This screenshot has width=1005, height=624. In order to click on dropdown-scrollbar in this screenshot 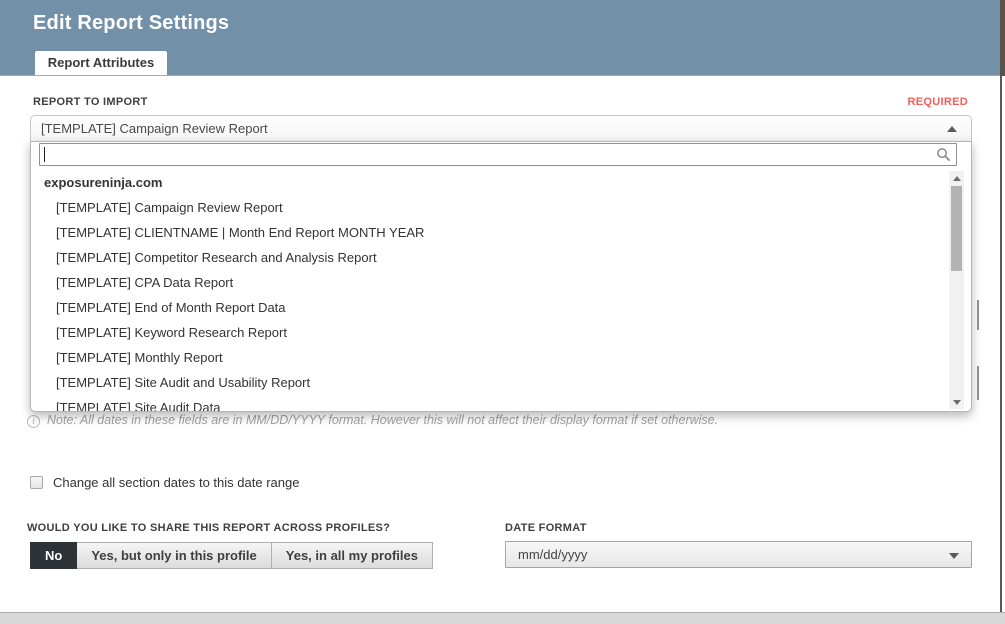, I will do `click(956, 290)`.